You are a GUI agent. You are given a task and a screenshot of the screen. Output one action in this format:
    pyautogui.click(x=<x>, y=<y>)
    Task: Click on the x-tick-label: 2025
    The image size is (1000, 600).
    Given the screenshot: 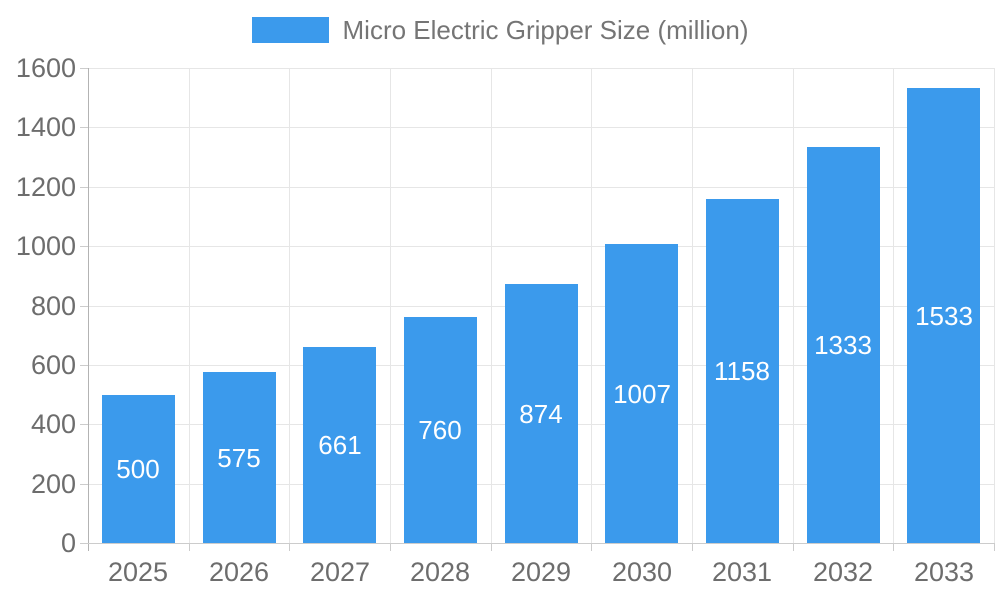 What is the action you would take?
    pyautogui.click(x=138, y=572)
    